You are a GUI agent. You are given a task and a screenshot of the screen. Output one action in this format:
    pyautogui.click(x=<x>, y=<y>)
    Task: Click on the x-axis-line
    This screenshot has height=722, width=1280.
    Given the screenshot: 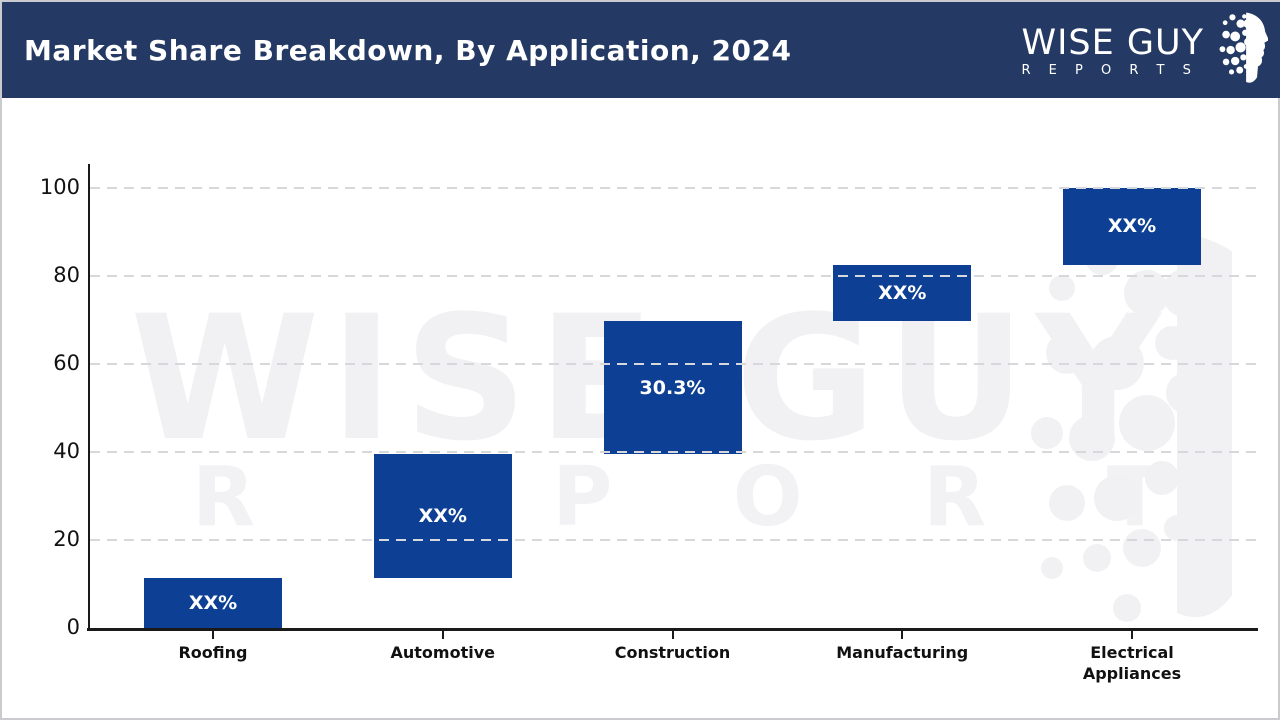 What is the action you would take?
    pyautogui.click(x=672, y=629)
    